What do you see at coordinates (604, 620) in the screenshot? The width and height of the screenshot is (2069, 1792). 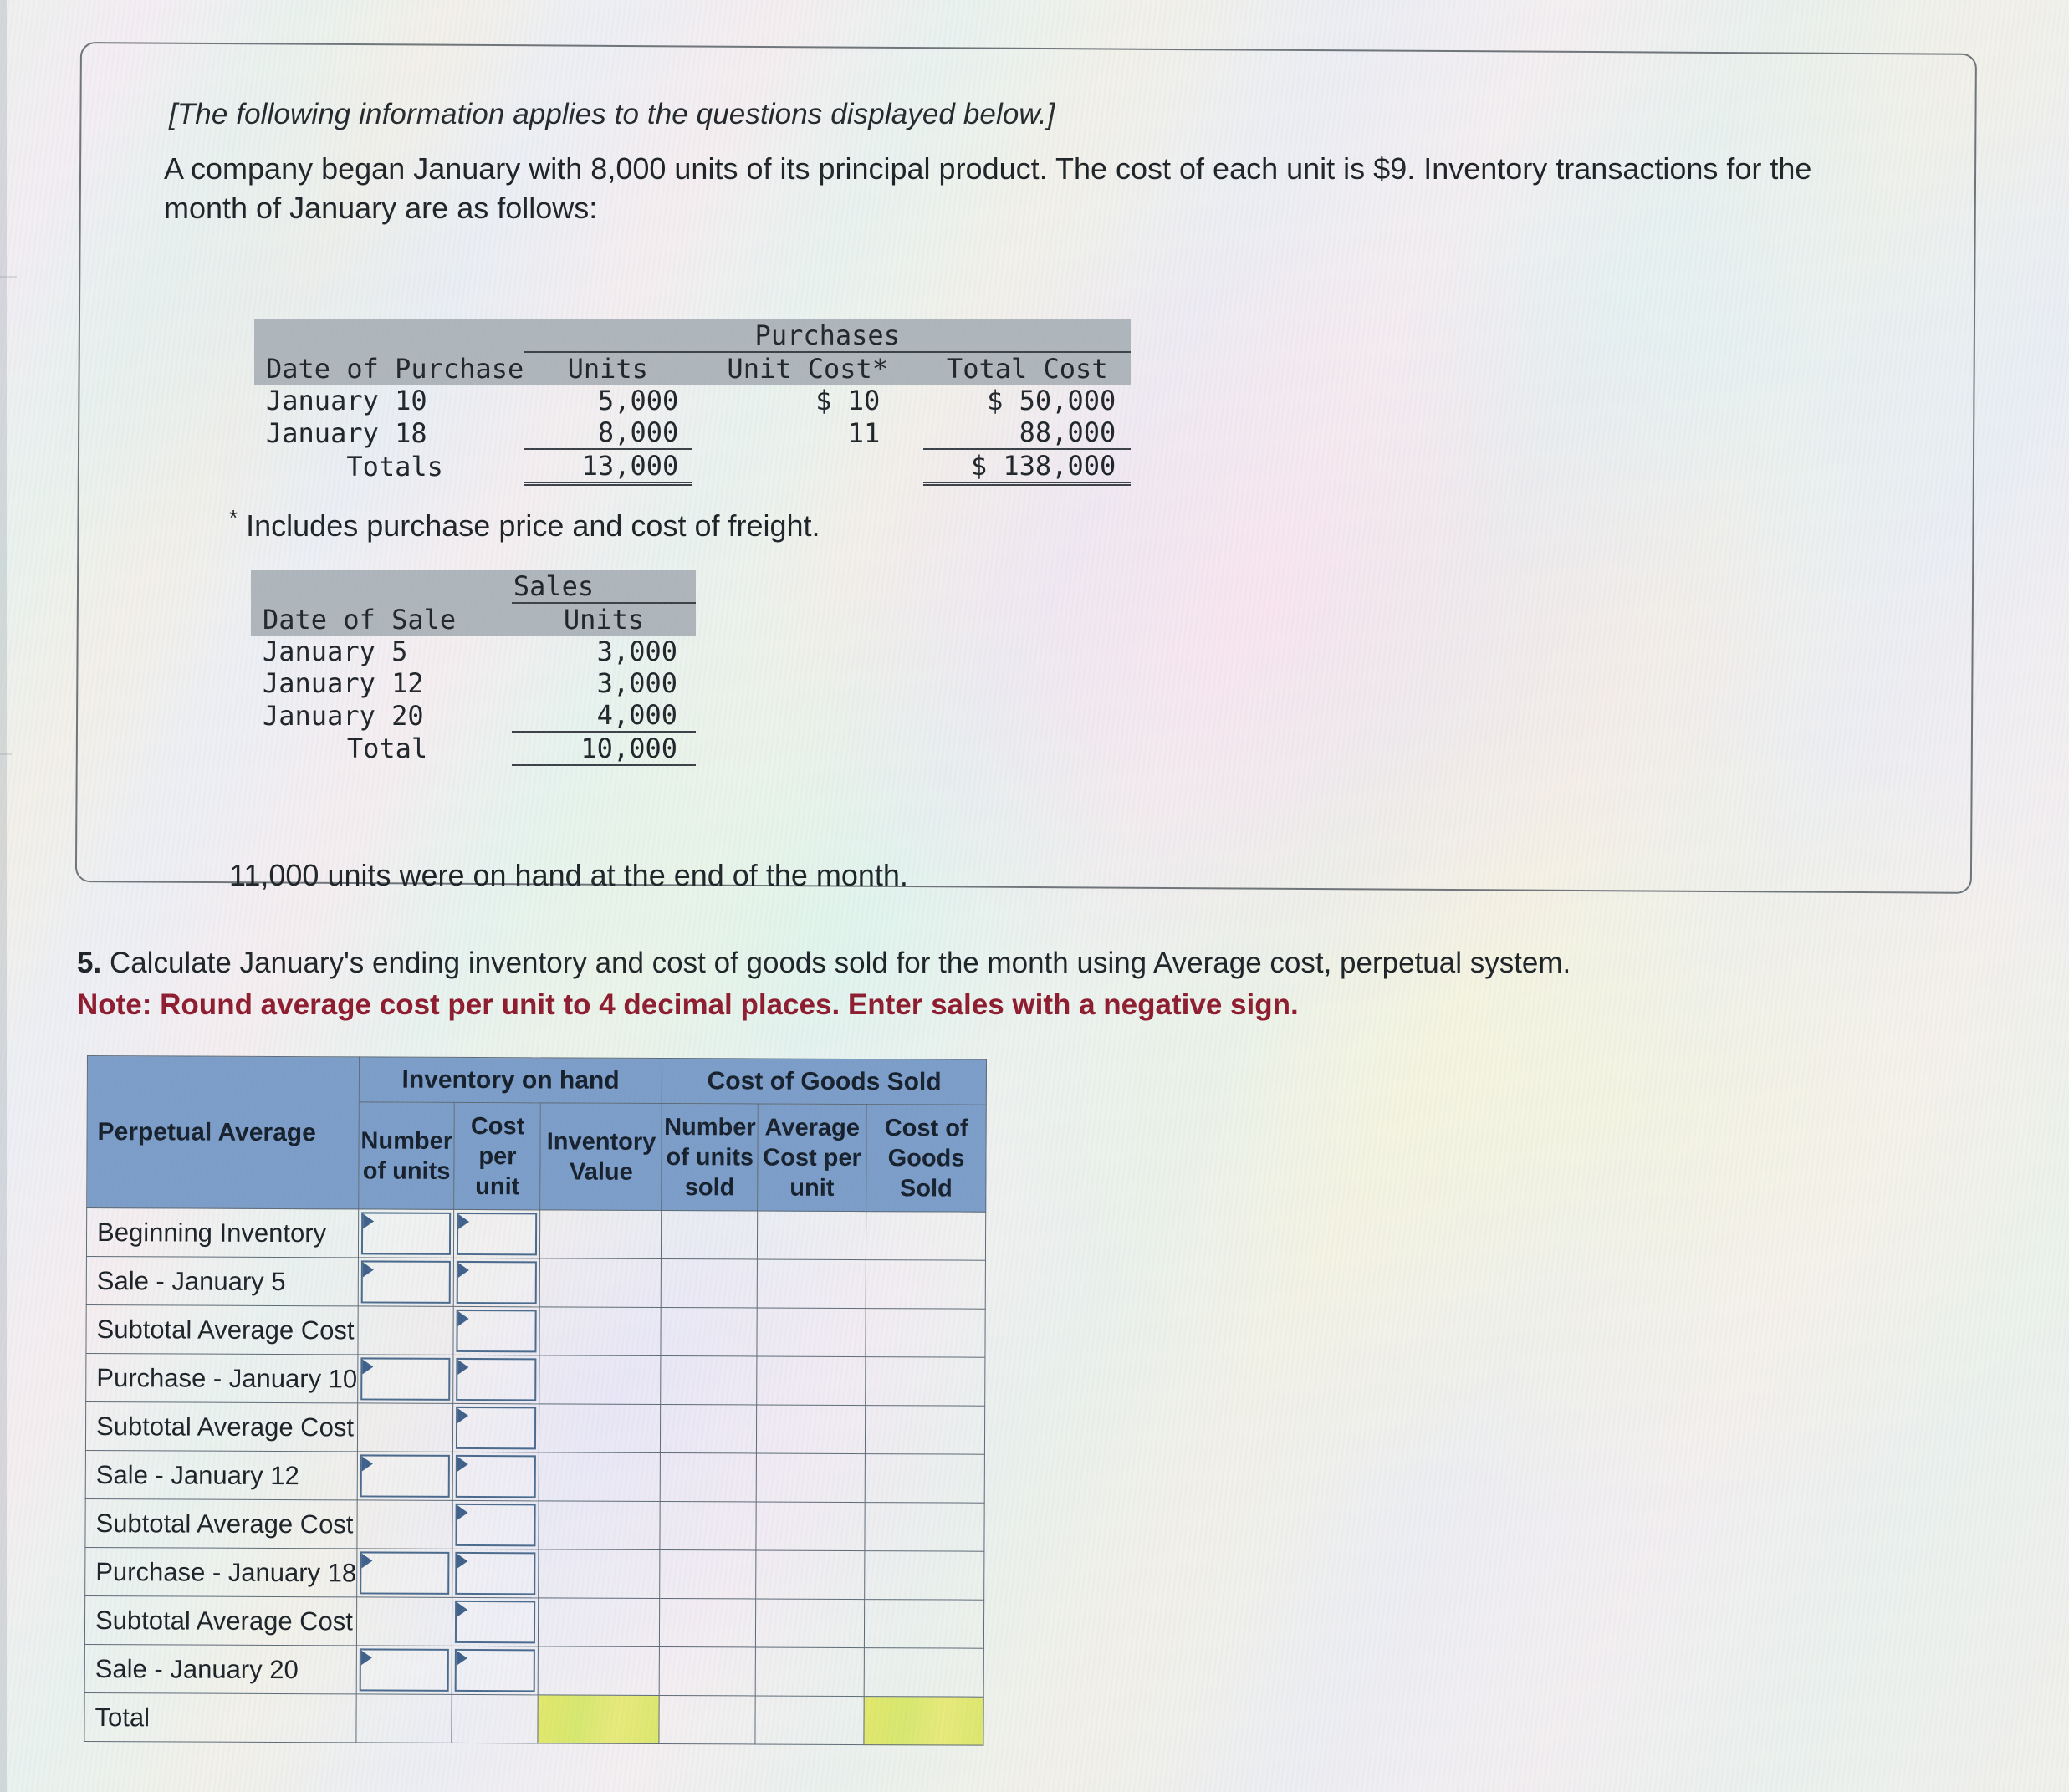 I see `sales-col-units: Units` at bounding box center [604, 620].